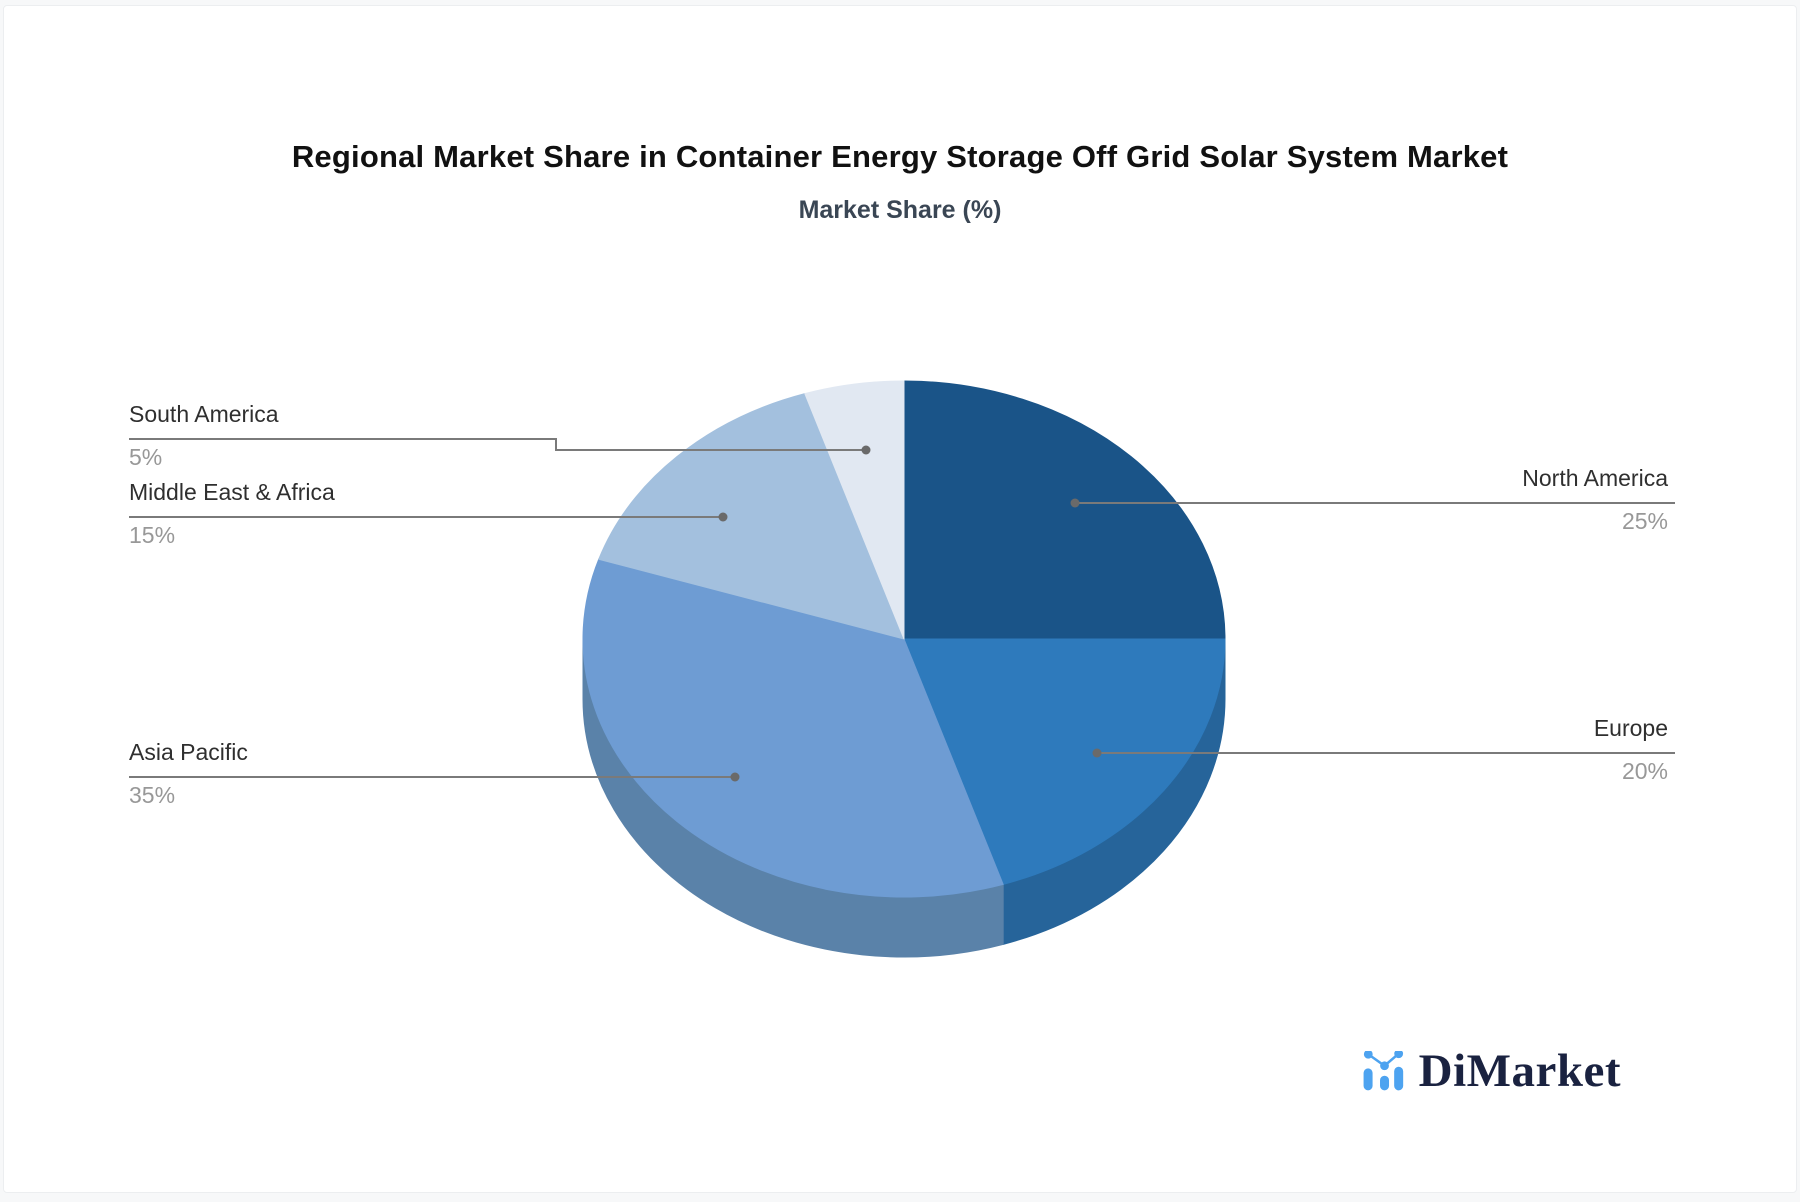  I want to click on label-north-america: North America 25%, so click(1595, 500).